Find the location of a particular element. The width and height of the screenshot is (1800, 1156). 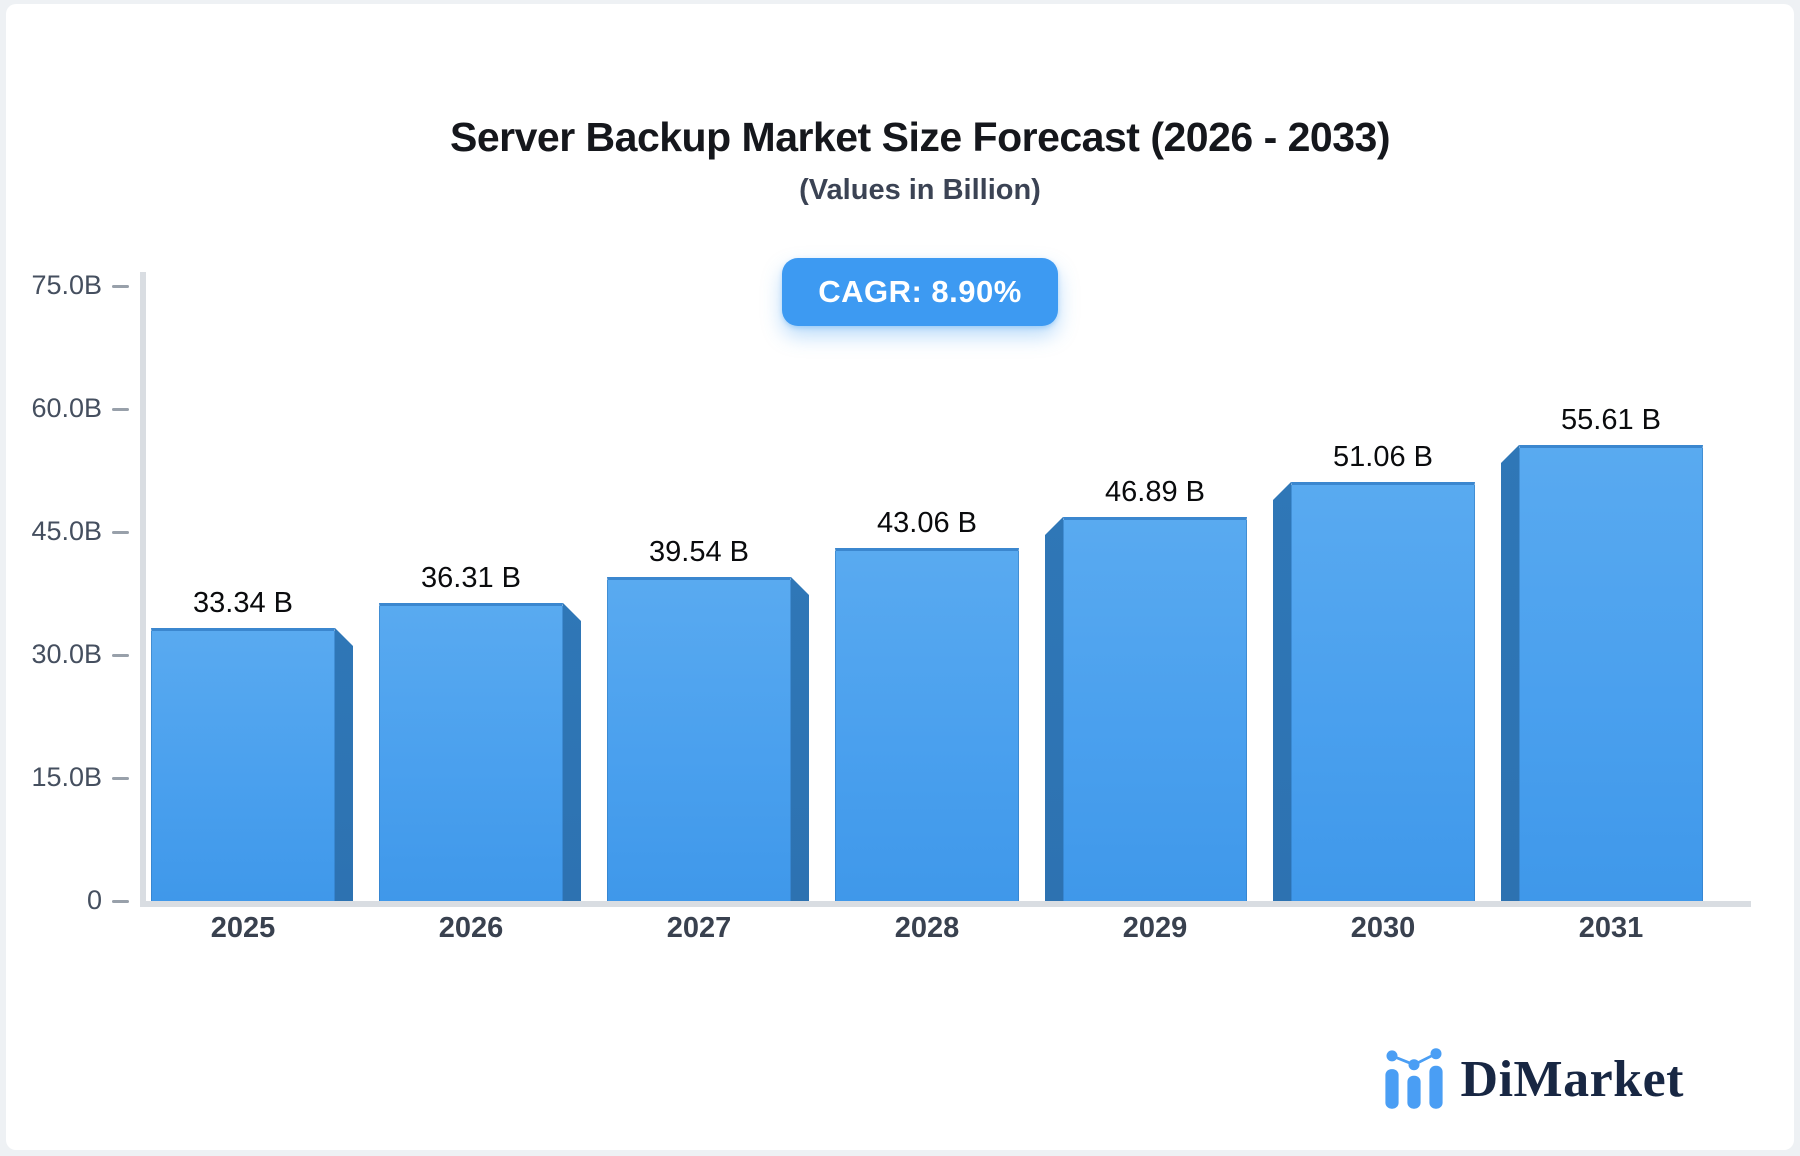

bar-value-label: 51.06 B is located at coordinates (1383, 457).